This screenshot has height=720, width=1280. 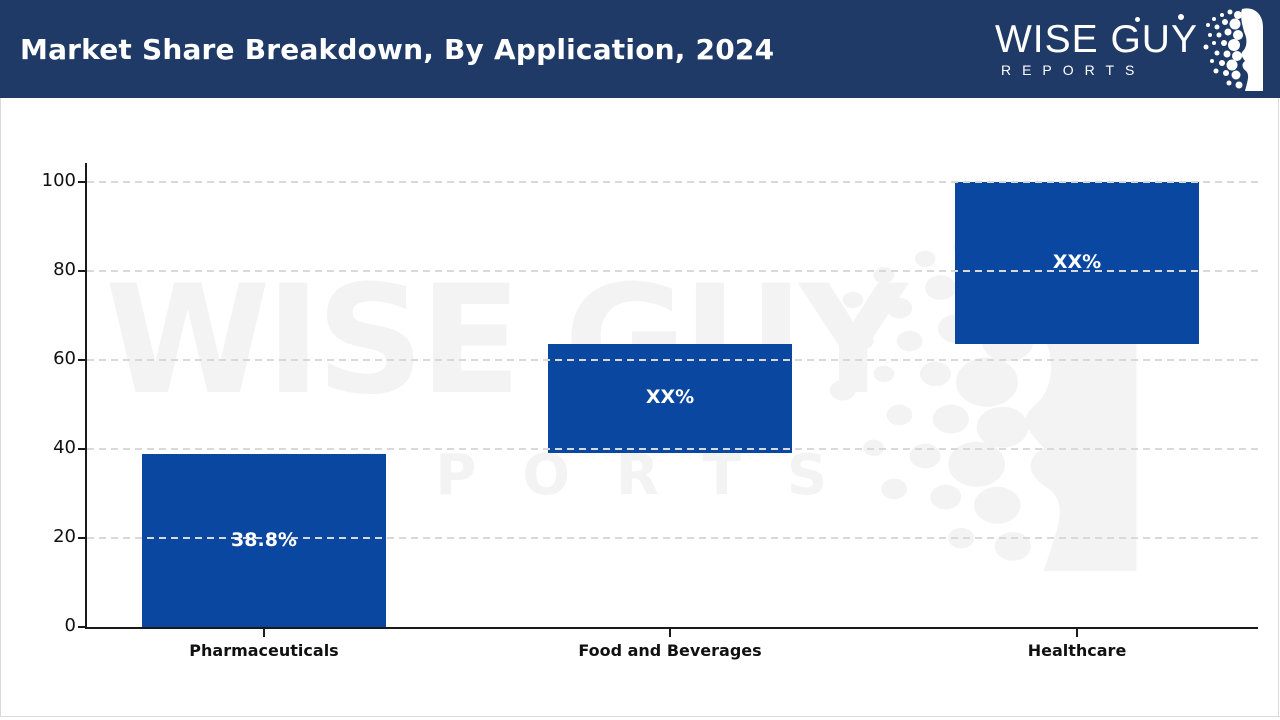 I want to click on y-axis-line, so click(x=86, y=396).